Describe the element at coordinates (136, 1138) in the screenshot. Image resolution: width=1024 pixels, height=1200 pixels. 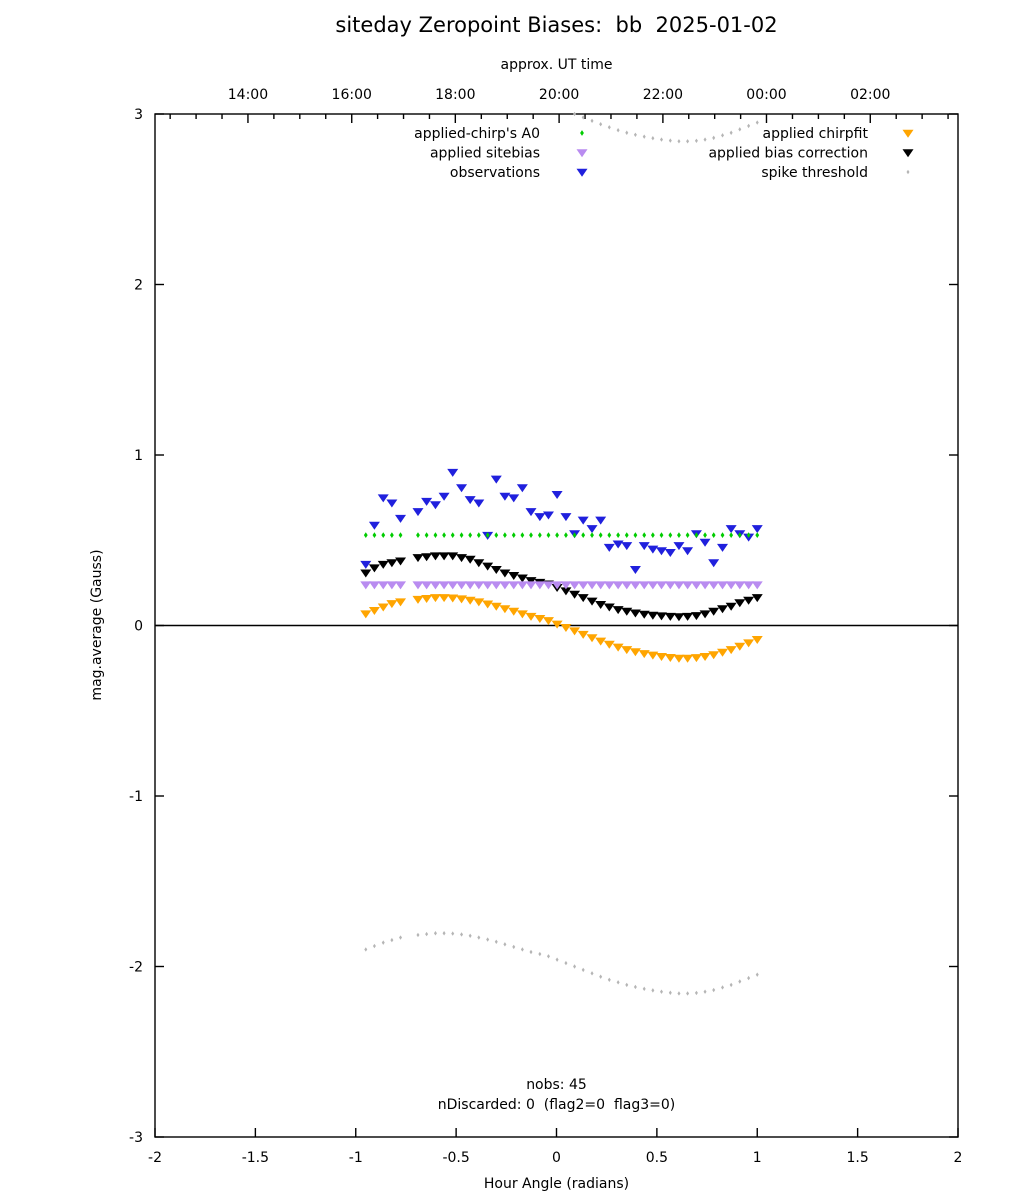
I see `y-tick-label: -3` at that location.